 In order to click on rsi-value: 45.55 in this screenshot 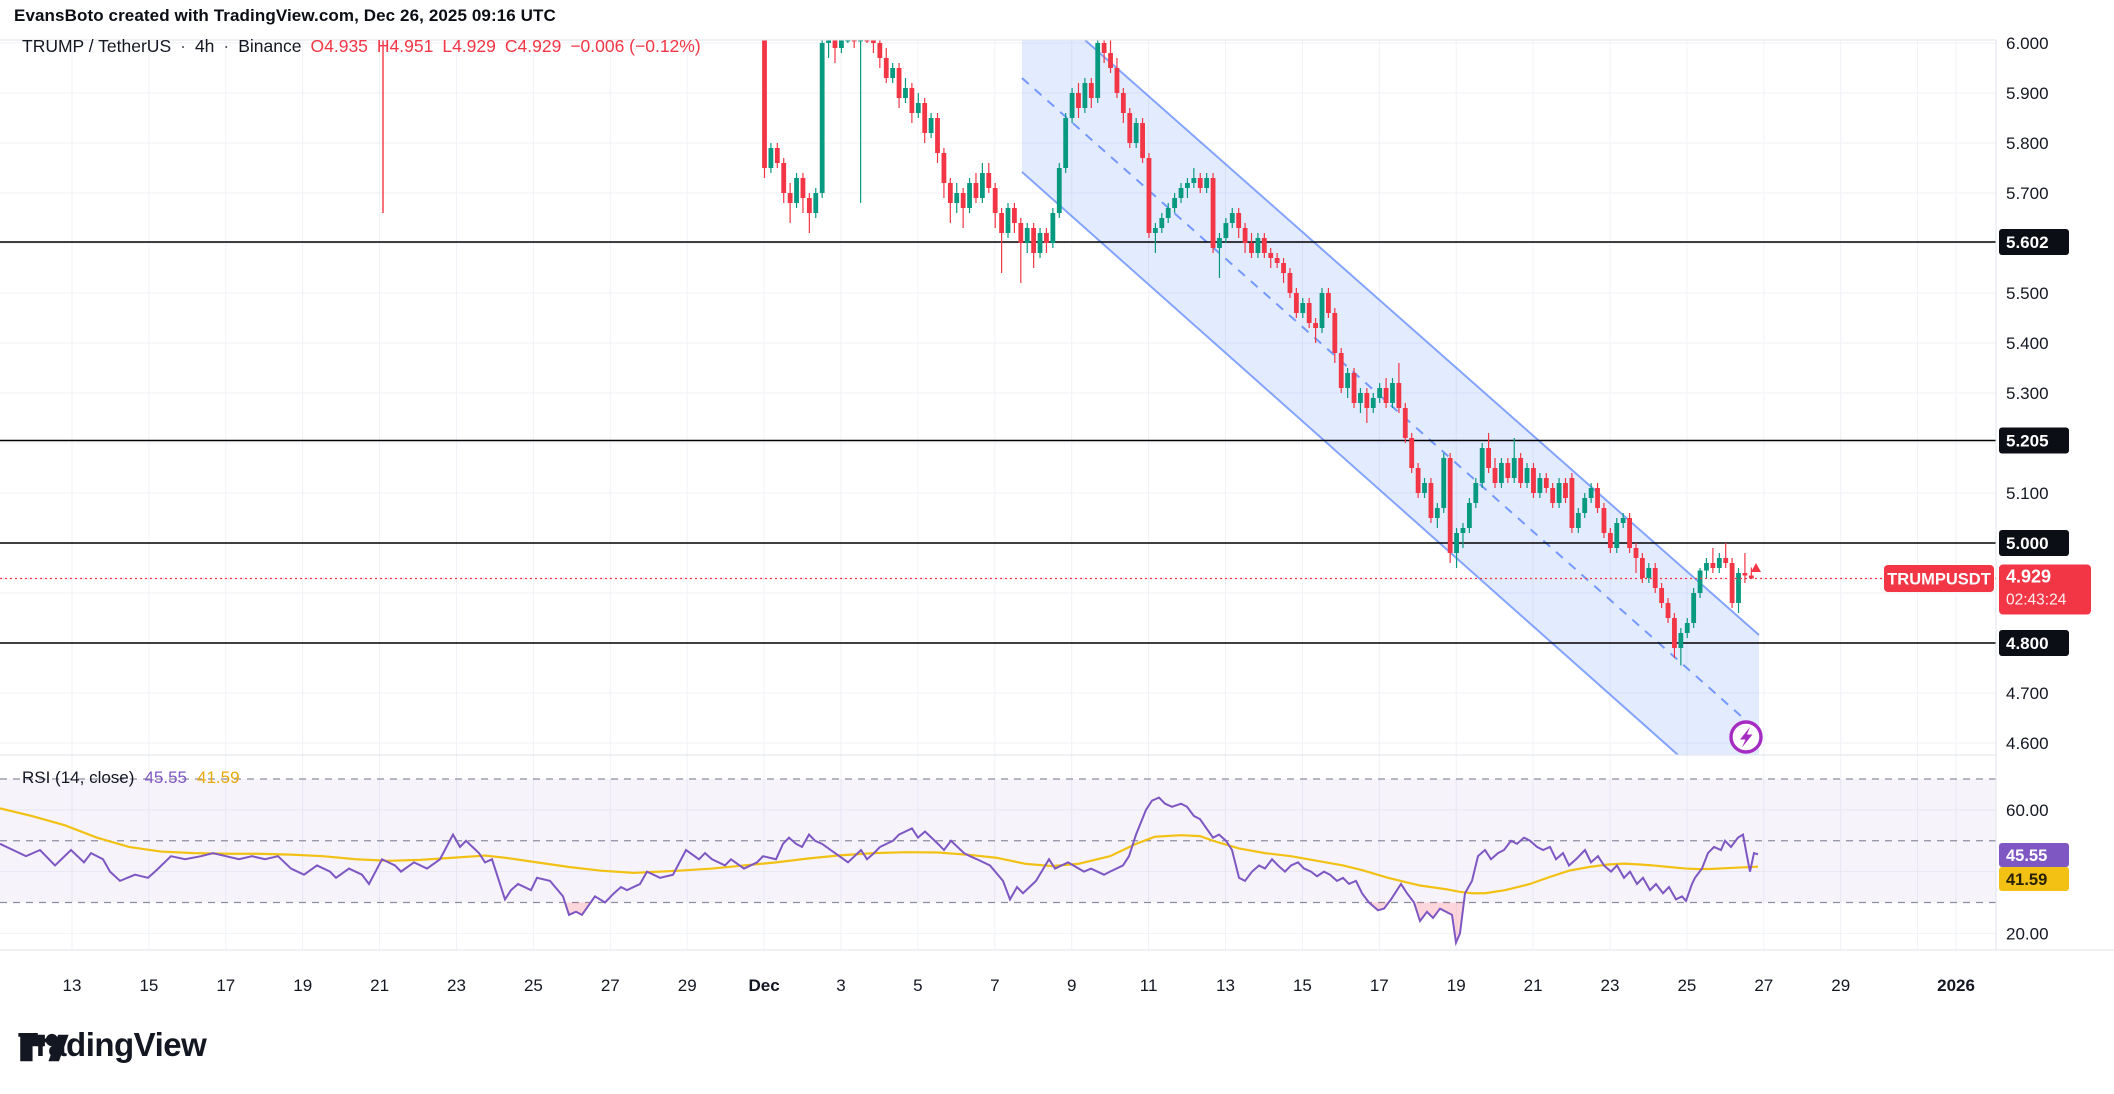, I will do `click(165, 777)`.